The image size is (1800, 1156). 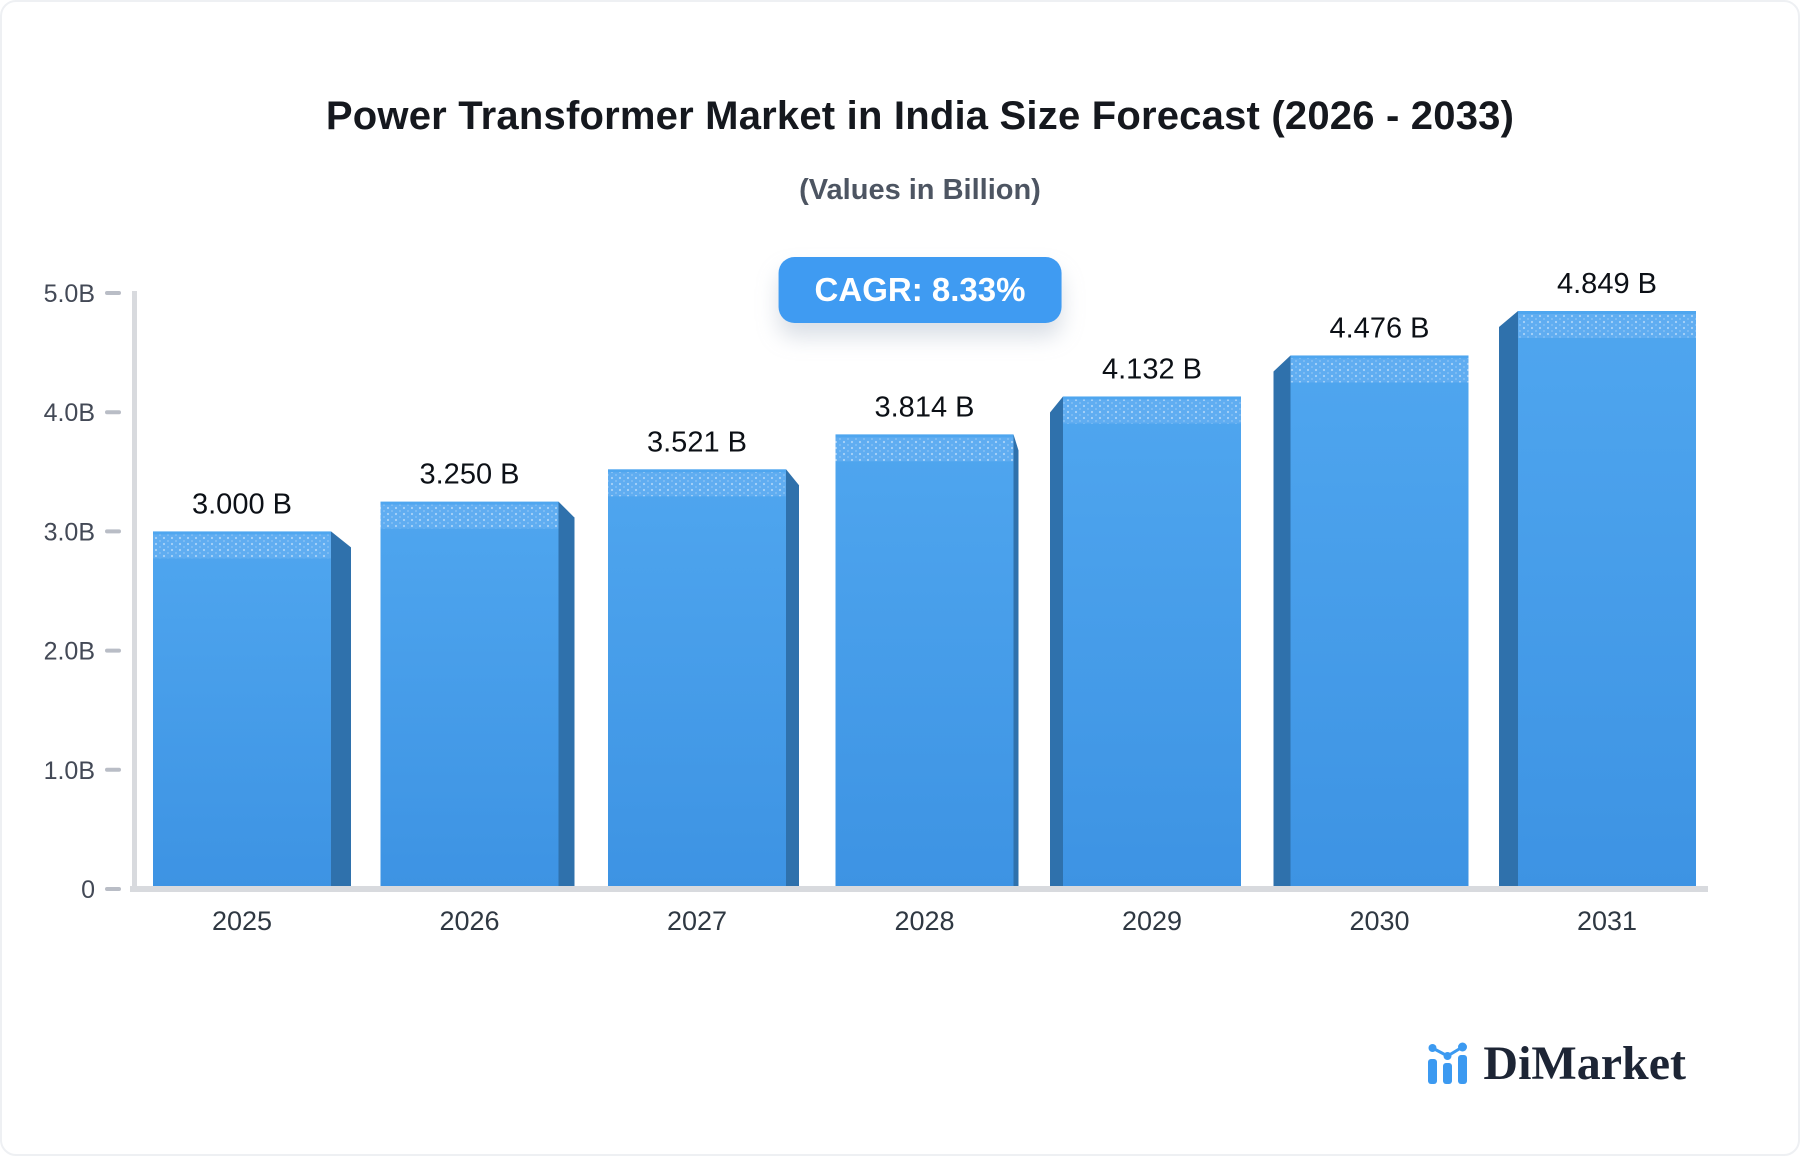 What do you see at coordinates (920, 190) in the screenshot?
I see `chart-subtitle: (Values in Billion)` at bounding box center [920, 190].